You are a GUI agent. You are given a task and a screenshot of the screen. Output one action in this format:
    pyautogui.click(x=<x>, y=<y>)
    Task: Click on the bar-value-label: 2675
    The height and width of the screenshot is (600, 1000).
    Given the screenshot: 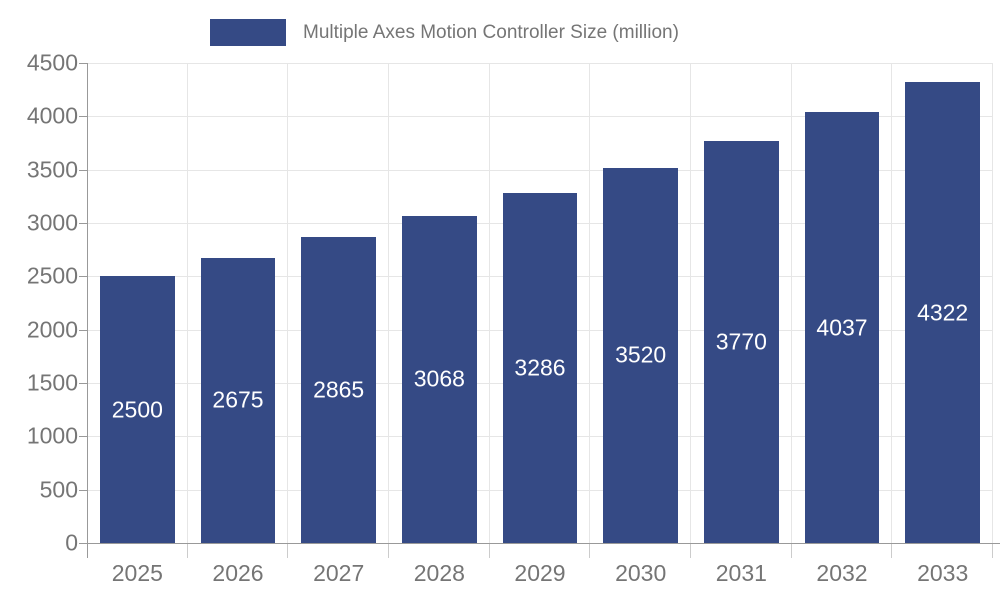 What is the action you would take?
    pyautogui.click(x=238, y=399)
    